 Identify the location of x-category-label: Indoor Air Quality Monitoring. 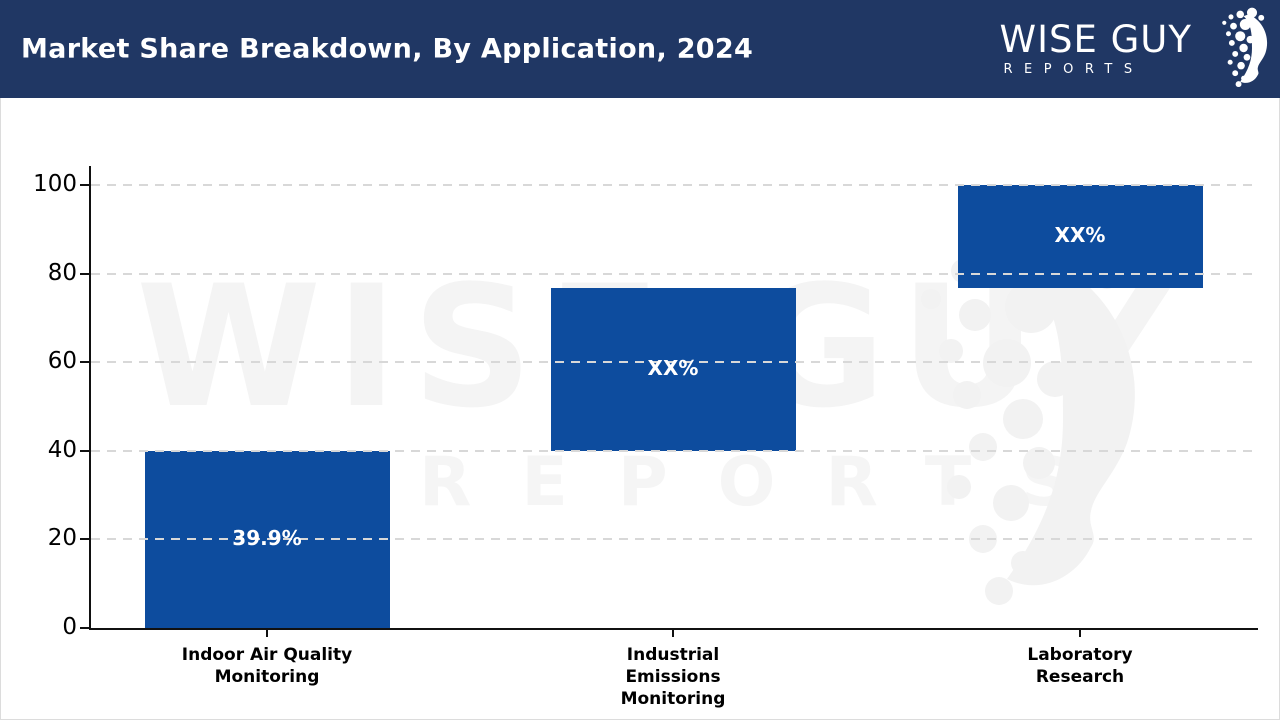
(267, 666).